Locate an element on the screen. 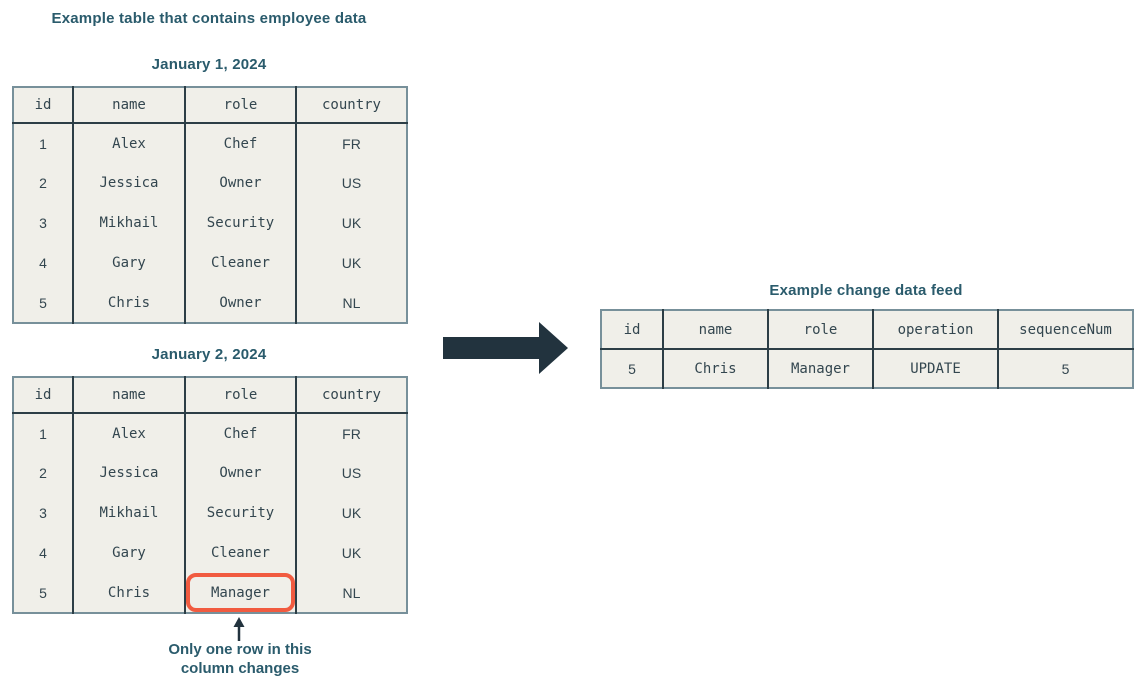 This screenshot has width=1141, height=684. table-row: 5 Chris Manager UPDATE 5 is located at coordinates (867, 368).